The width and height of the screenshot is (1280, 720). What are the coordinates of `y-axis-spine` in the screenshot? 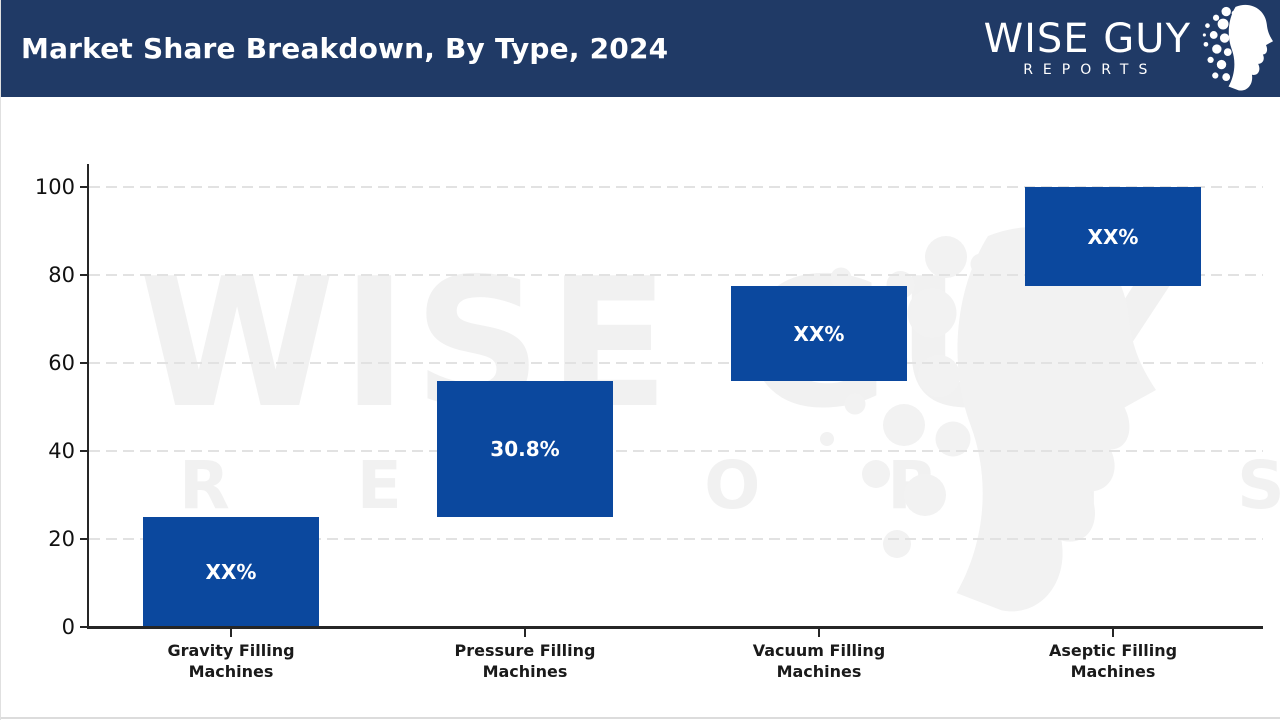 It's located at (88, 396).